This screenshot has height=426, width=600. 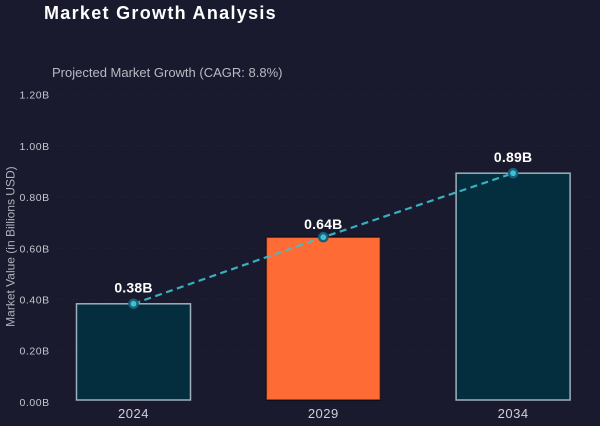 I want to click on svg-text: 0.89B, so click(x=513, y=157).